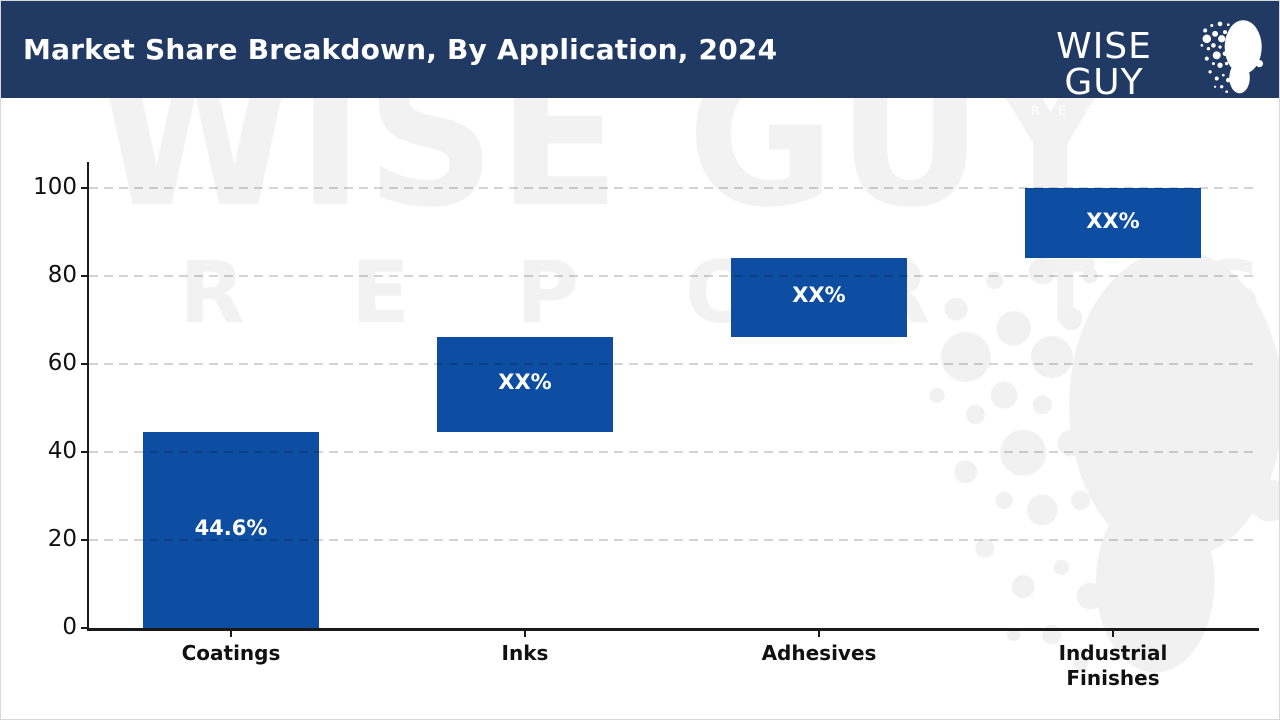 This screenshot has height=720, width=1280. What do you see at coordinates (819, 653) in the screenshot?
I see `x-axis-label: Adhesives` at bounding box center [819, 653].